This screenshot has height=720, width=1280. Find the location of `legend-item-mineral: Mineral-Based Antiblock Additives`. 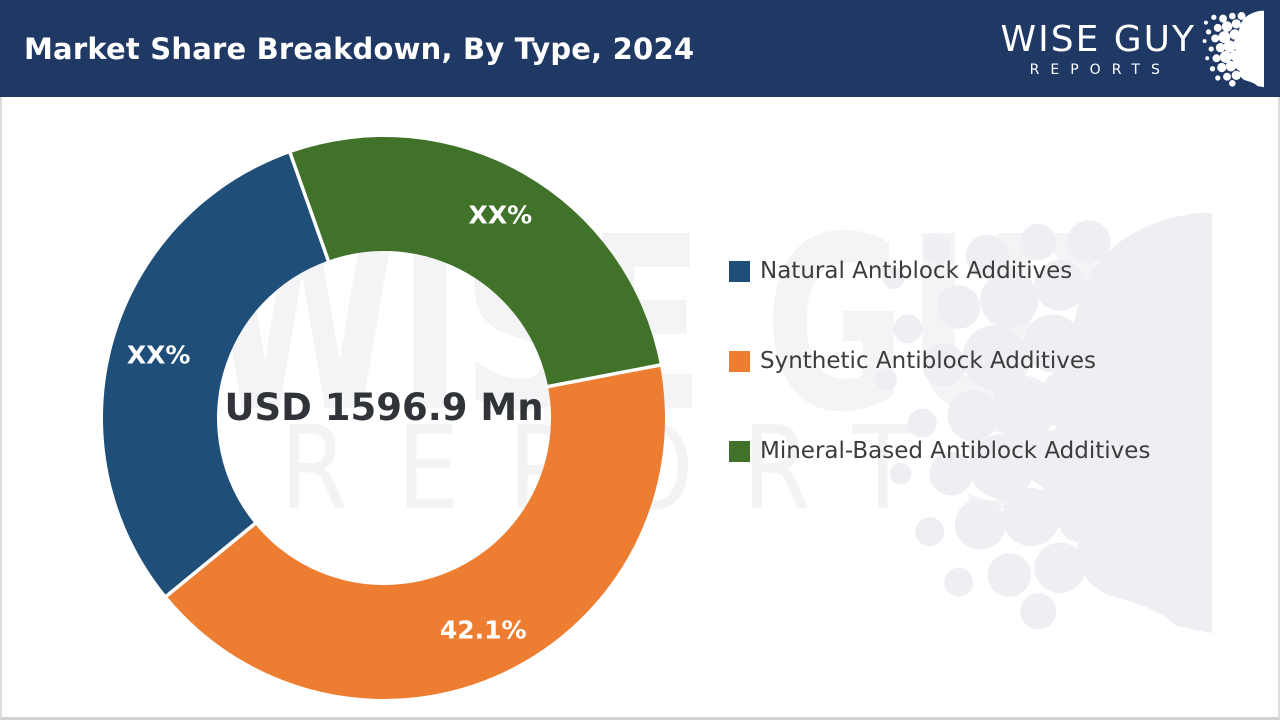

legend-item-mineral: Mineral-Based Antiblock Additives is located at coordinates (939, 451).